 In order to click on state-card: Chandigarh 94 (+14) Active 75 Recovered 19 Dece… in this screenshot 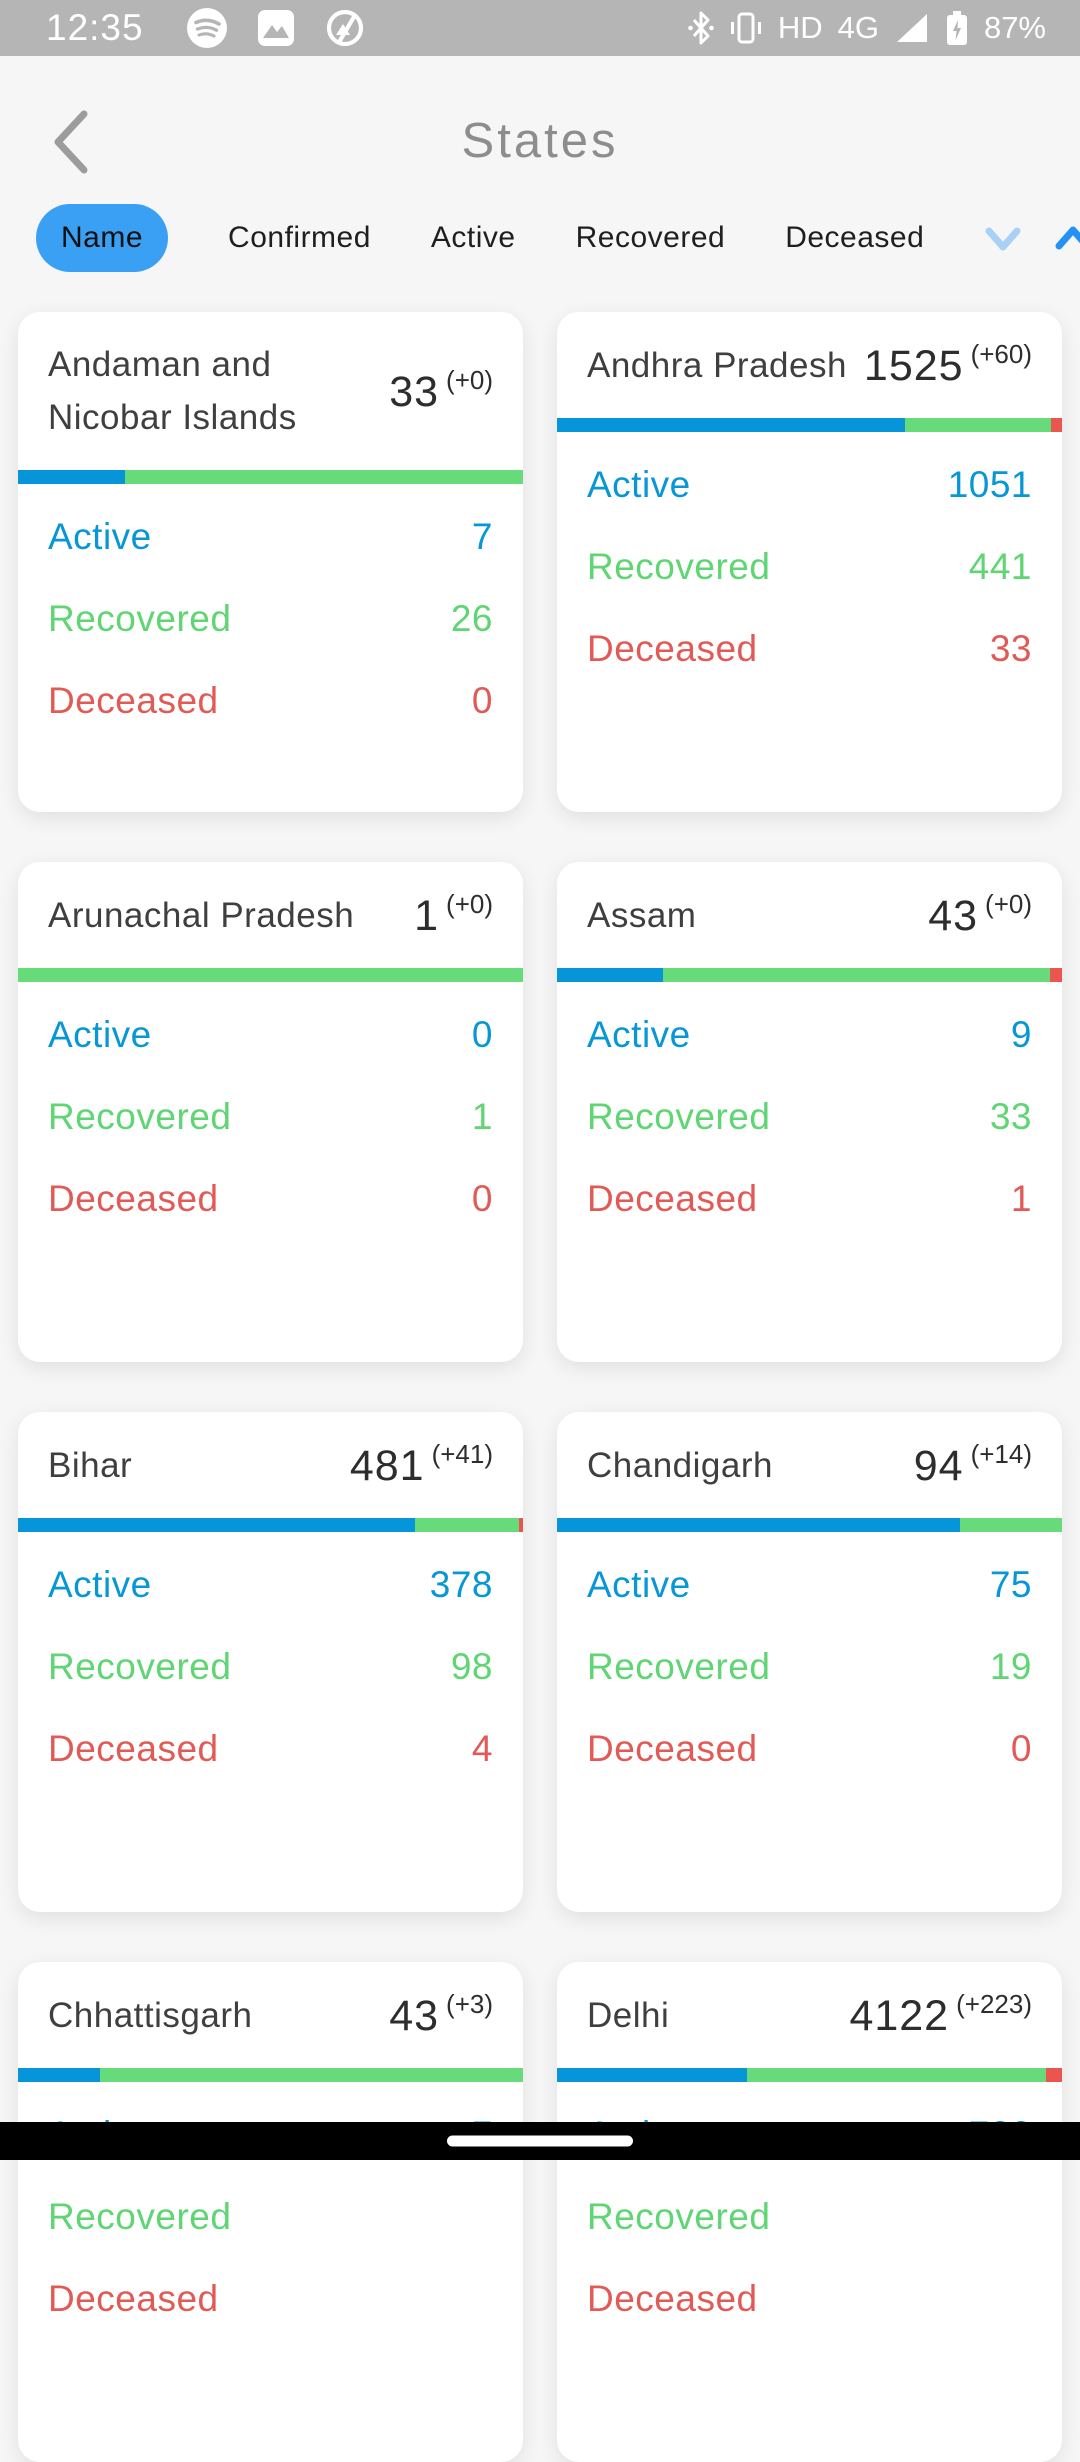, I will do `click(809, 1662)`.